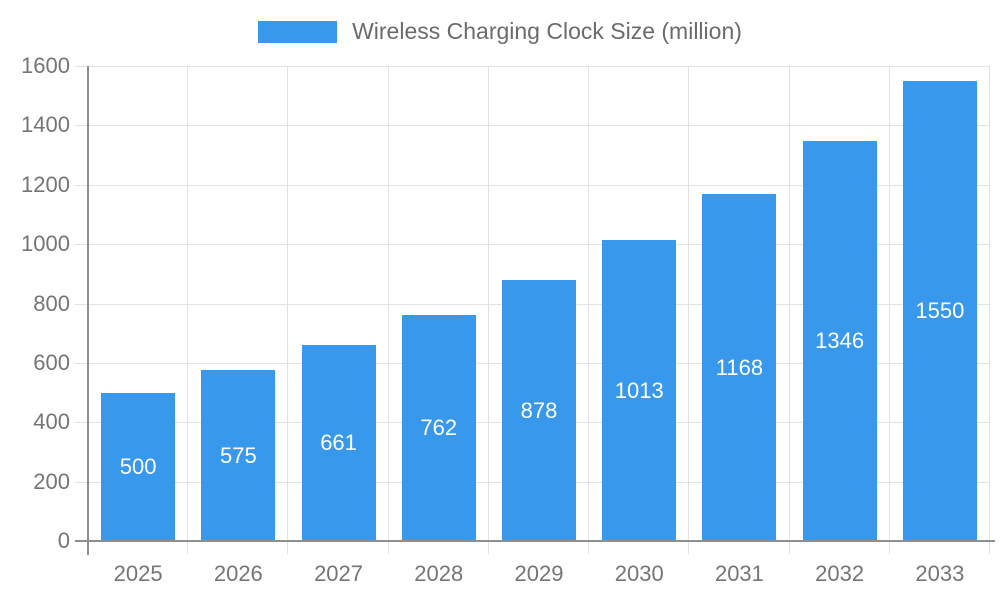  I want to click on y-tick-label: 0, so click(63, 540).